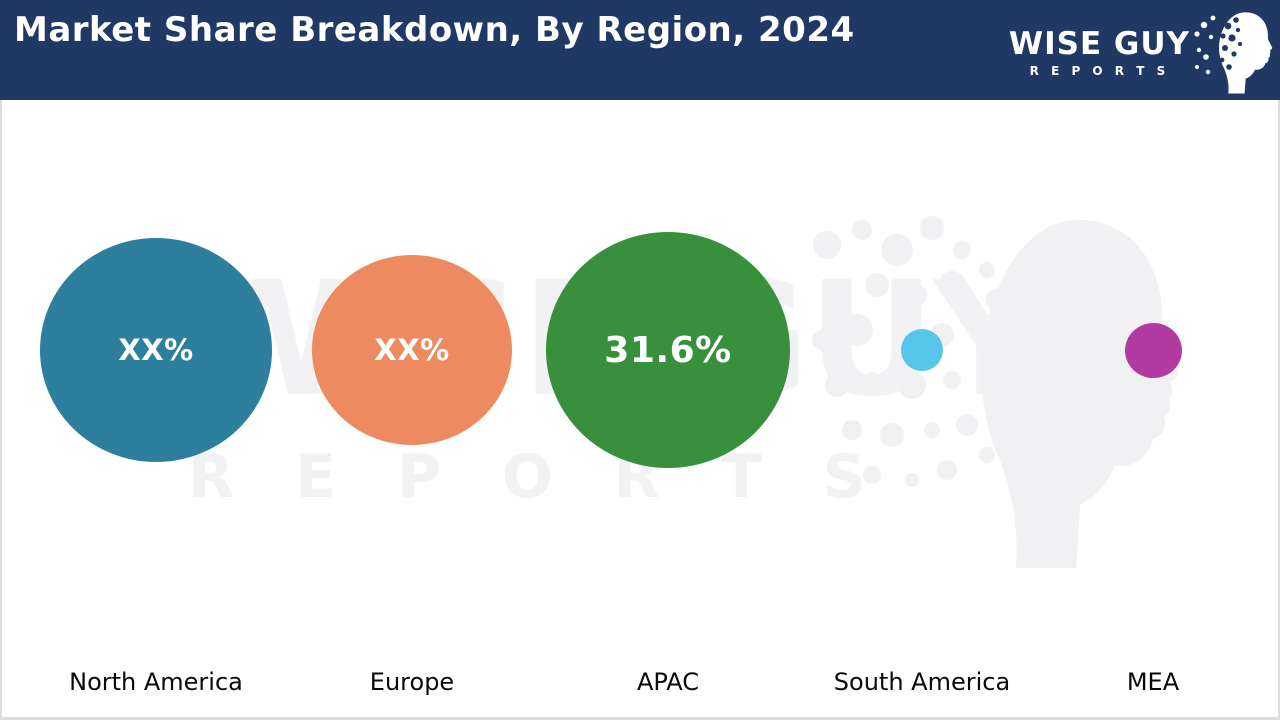  I want to click on brand-subtitle: R E P O R T S, so click(1099, 71).